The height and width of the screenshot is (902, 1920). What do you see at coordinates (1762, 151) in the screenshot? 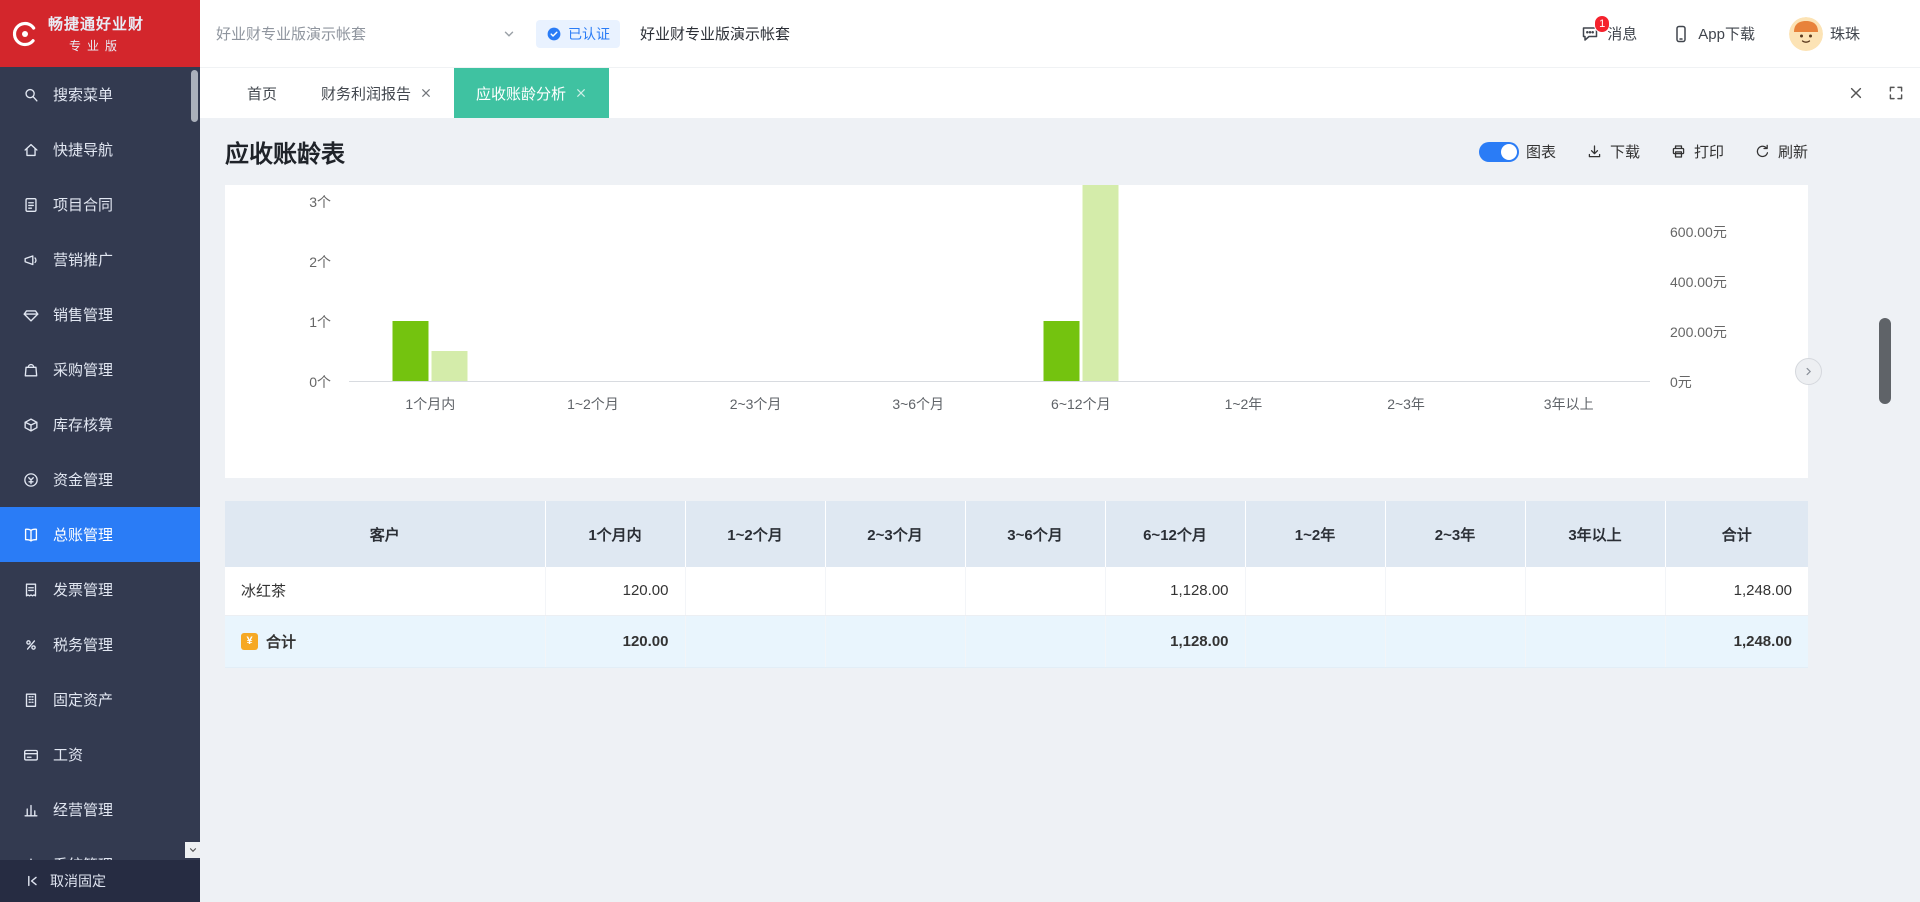
I see `refresh-icon` at bounding box center [1762, 151].